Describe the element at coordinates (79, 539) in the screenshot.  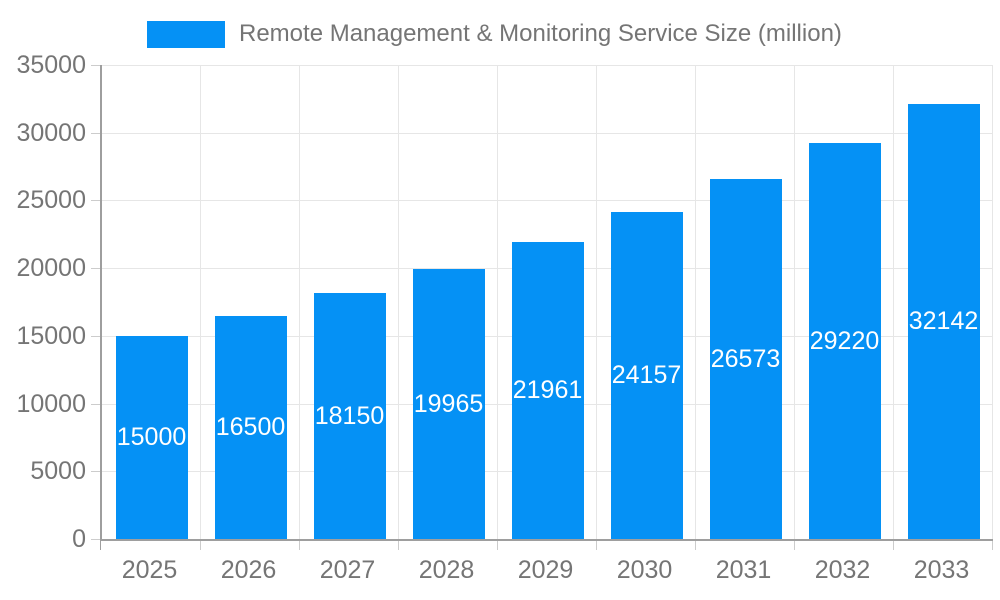
I see `y-tick-label: 0` at that location.